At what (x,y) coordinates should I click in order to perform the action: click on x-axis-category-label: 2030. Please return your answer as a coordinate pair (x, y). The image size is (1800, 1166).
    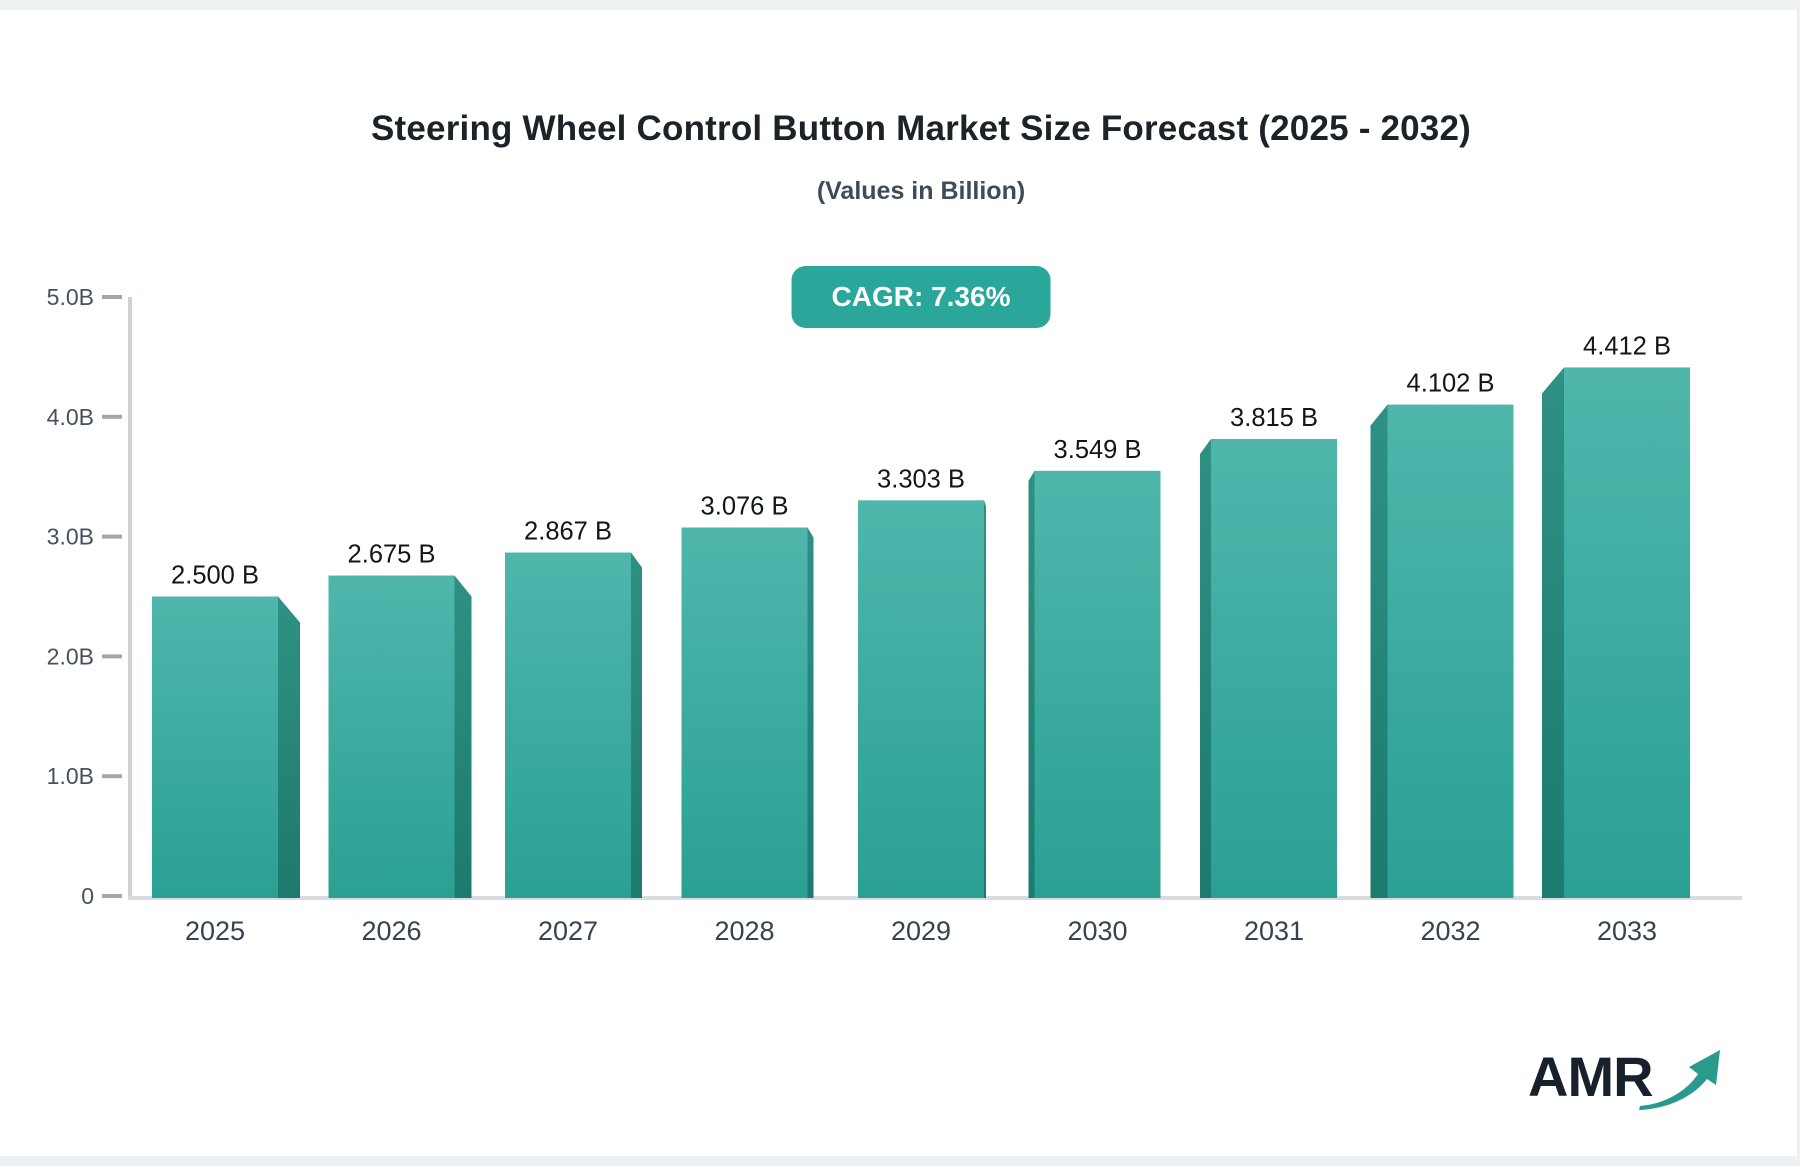
    Looking at the image, I should click on (1097, 931).